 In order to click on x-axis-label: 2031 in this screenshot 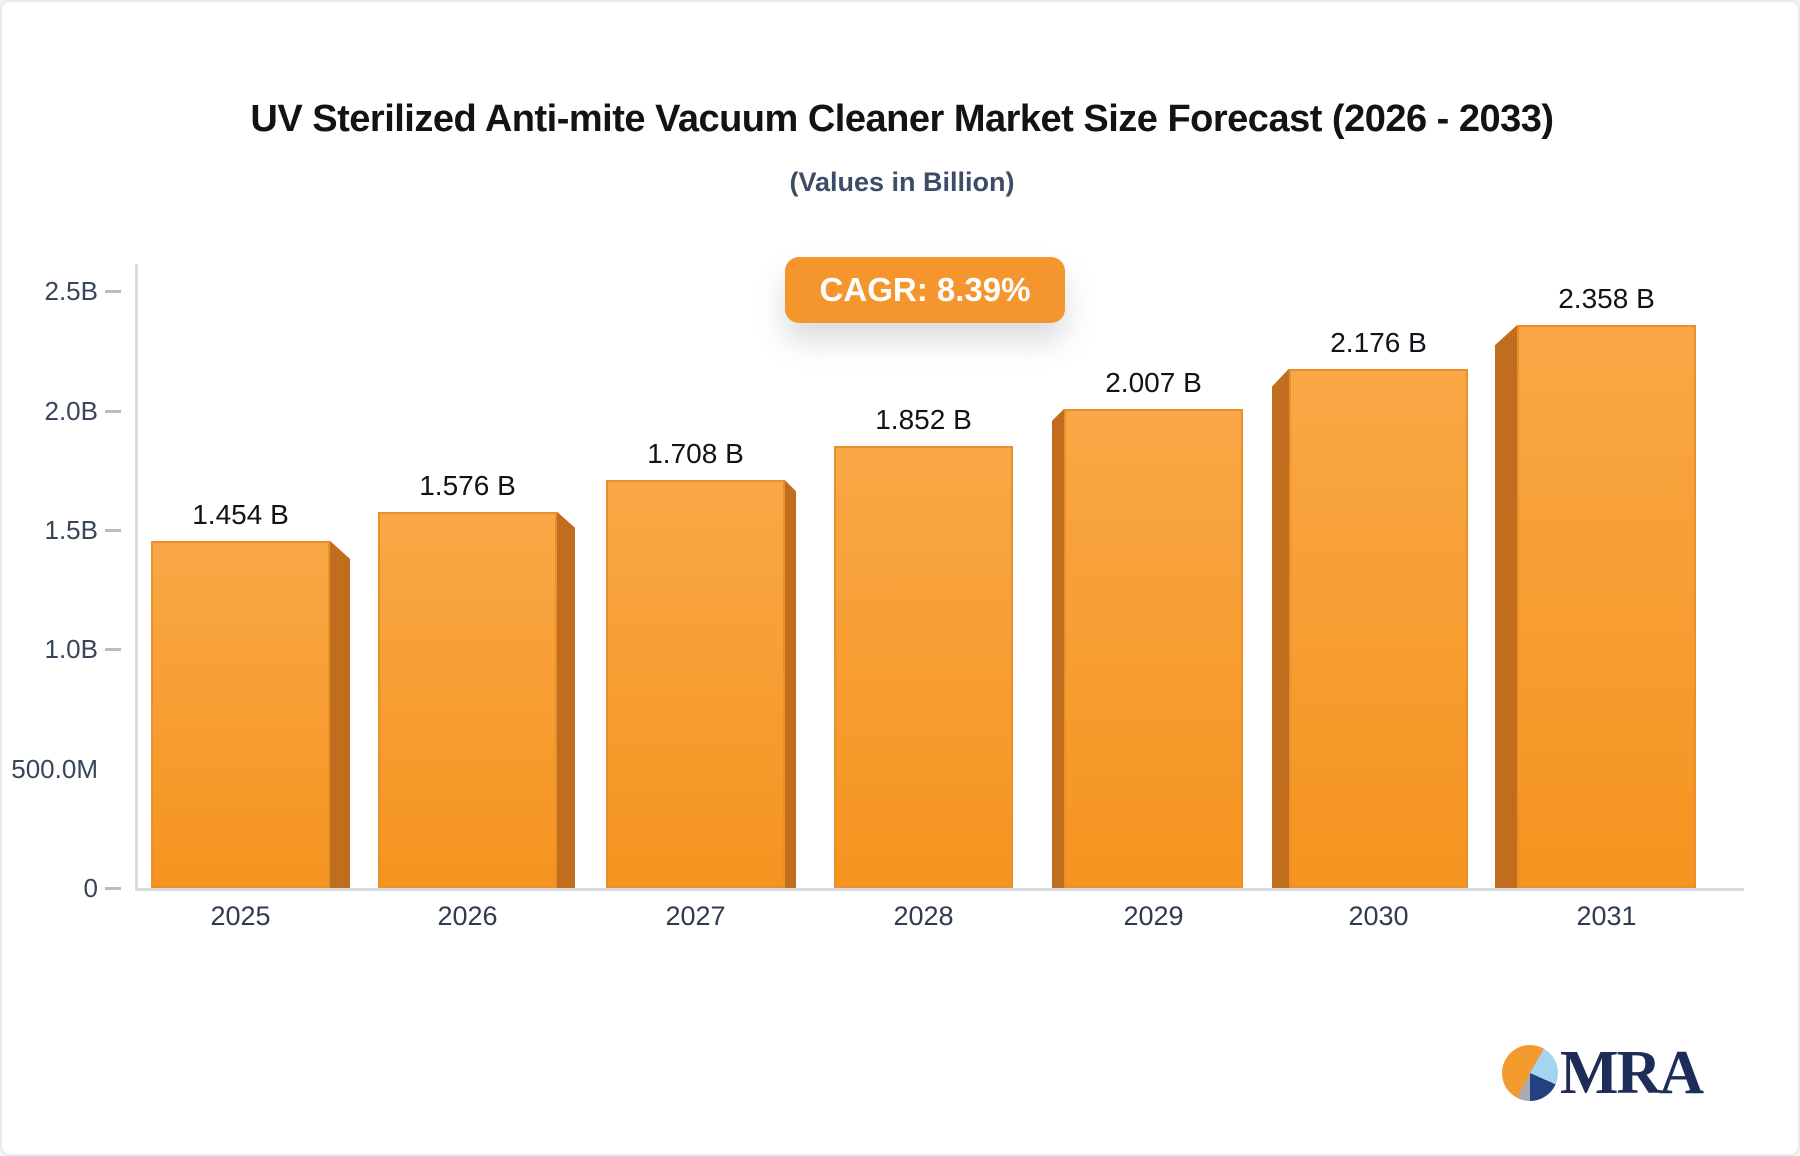, I will do `click(1606, 916)`.